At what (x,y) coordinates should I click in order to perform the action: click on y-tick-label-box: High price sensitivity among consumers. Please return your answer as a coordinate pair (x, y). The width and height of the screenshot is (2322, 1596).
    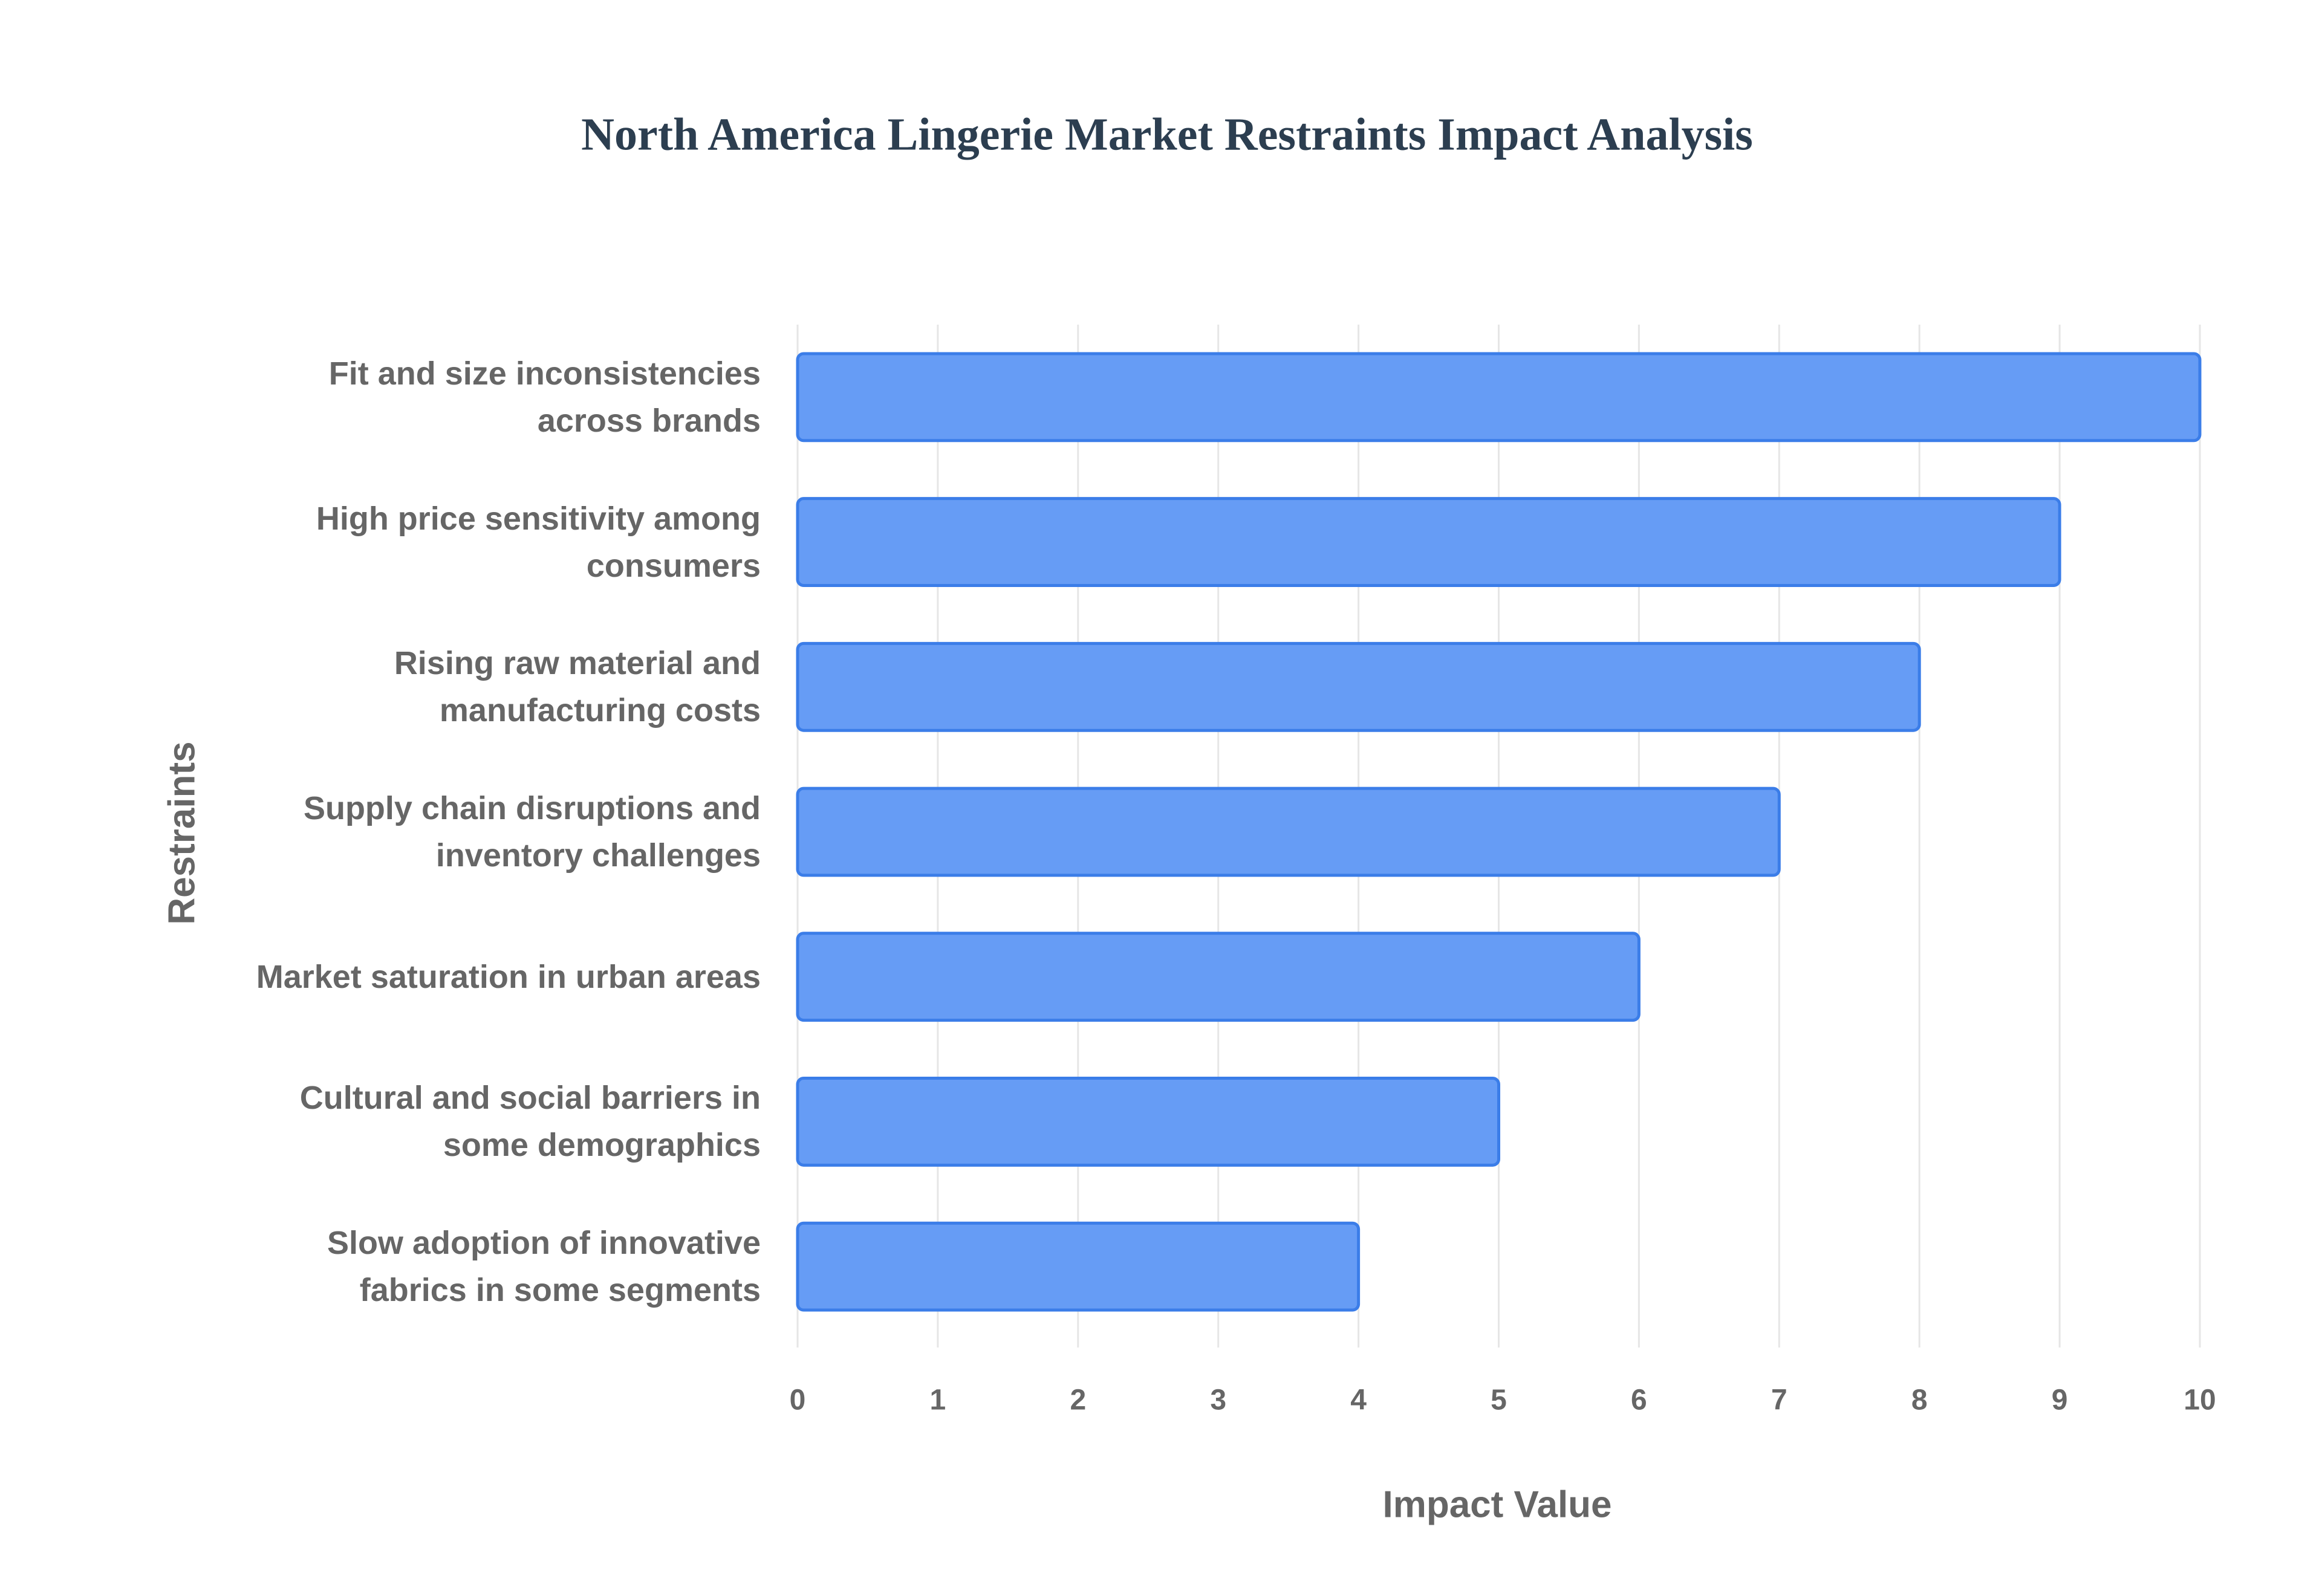
    Looking at the image, I should click on (498, 542).